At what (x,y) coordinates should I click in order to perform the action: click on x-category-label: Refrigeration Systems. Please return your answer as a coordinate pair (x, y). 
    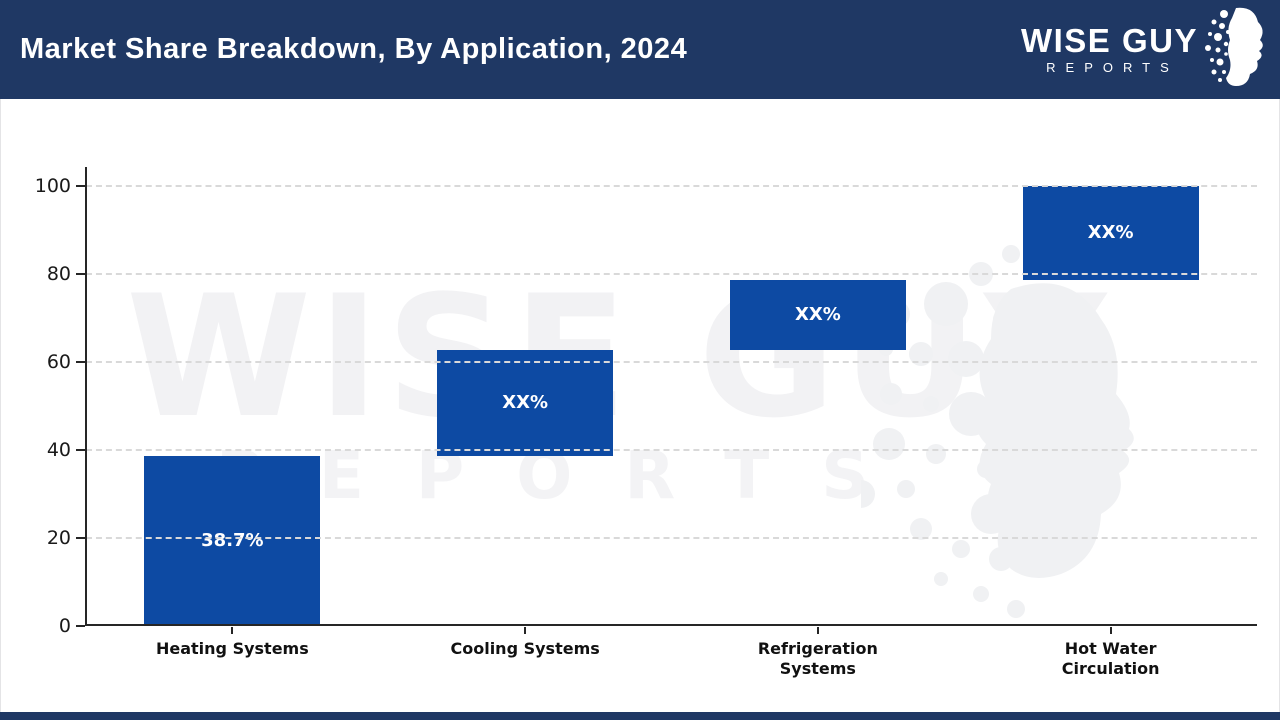
    Looking at the image, I should click on (817, 658).